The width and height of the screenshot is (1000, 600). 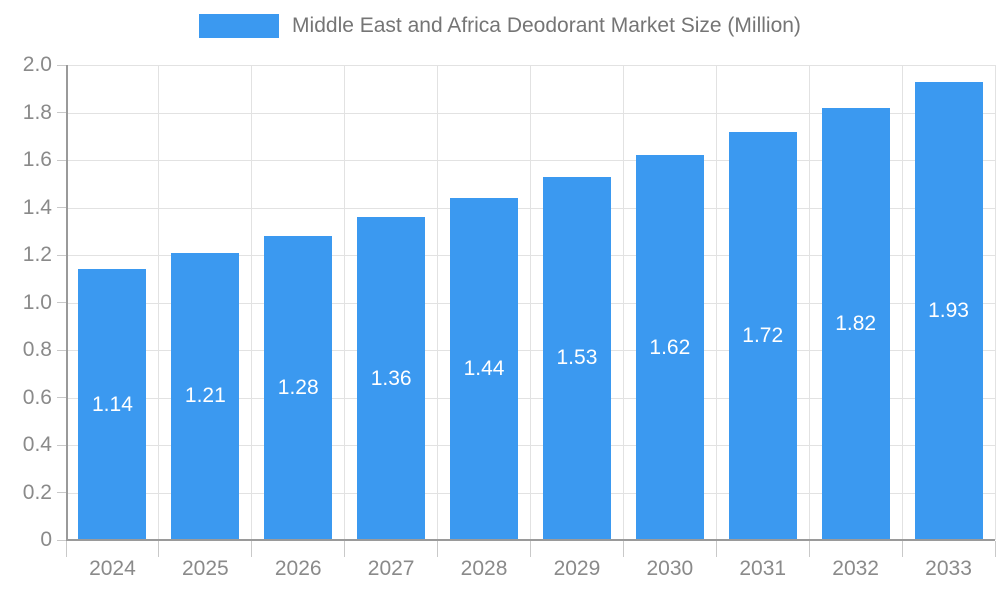 I want to click on x-tick-label: 2033, so click(x=948, y=568).